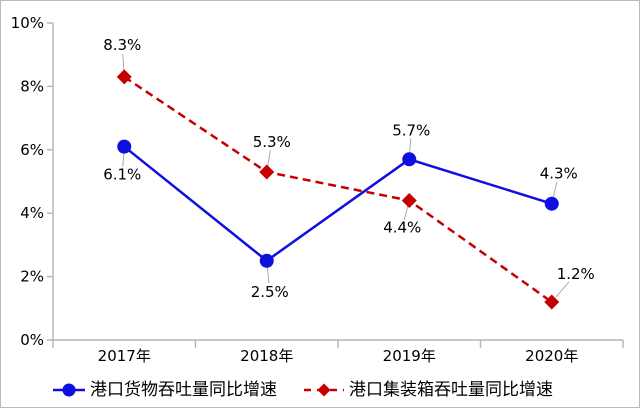 Image resolution: width=640 pixels, height=408 pixels. What do you see at coordinates (266, 356) in the screenshot?
I see `x-category-label: 2018年` at bounding box center [266, 356].